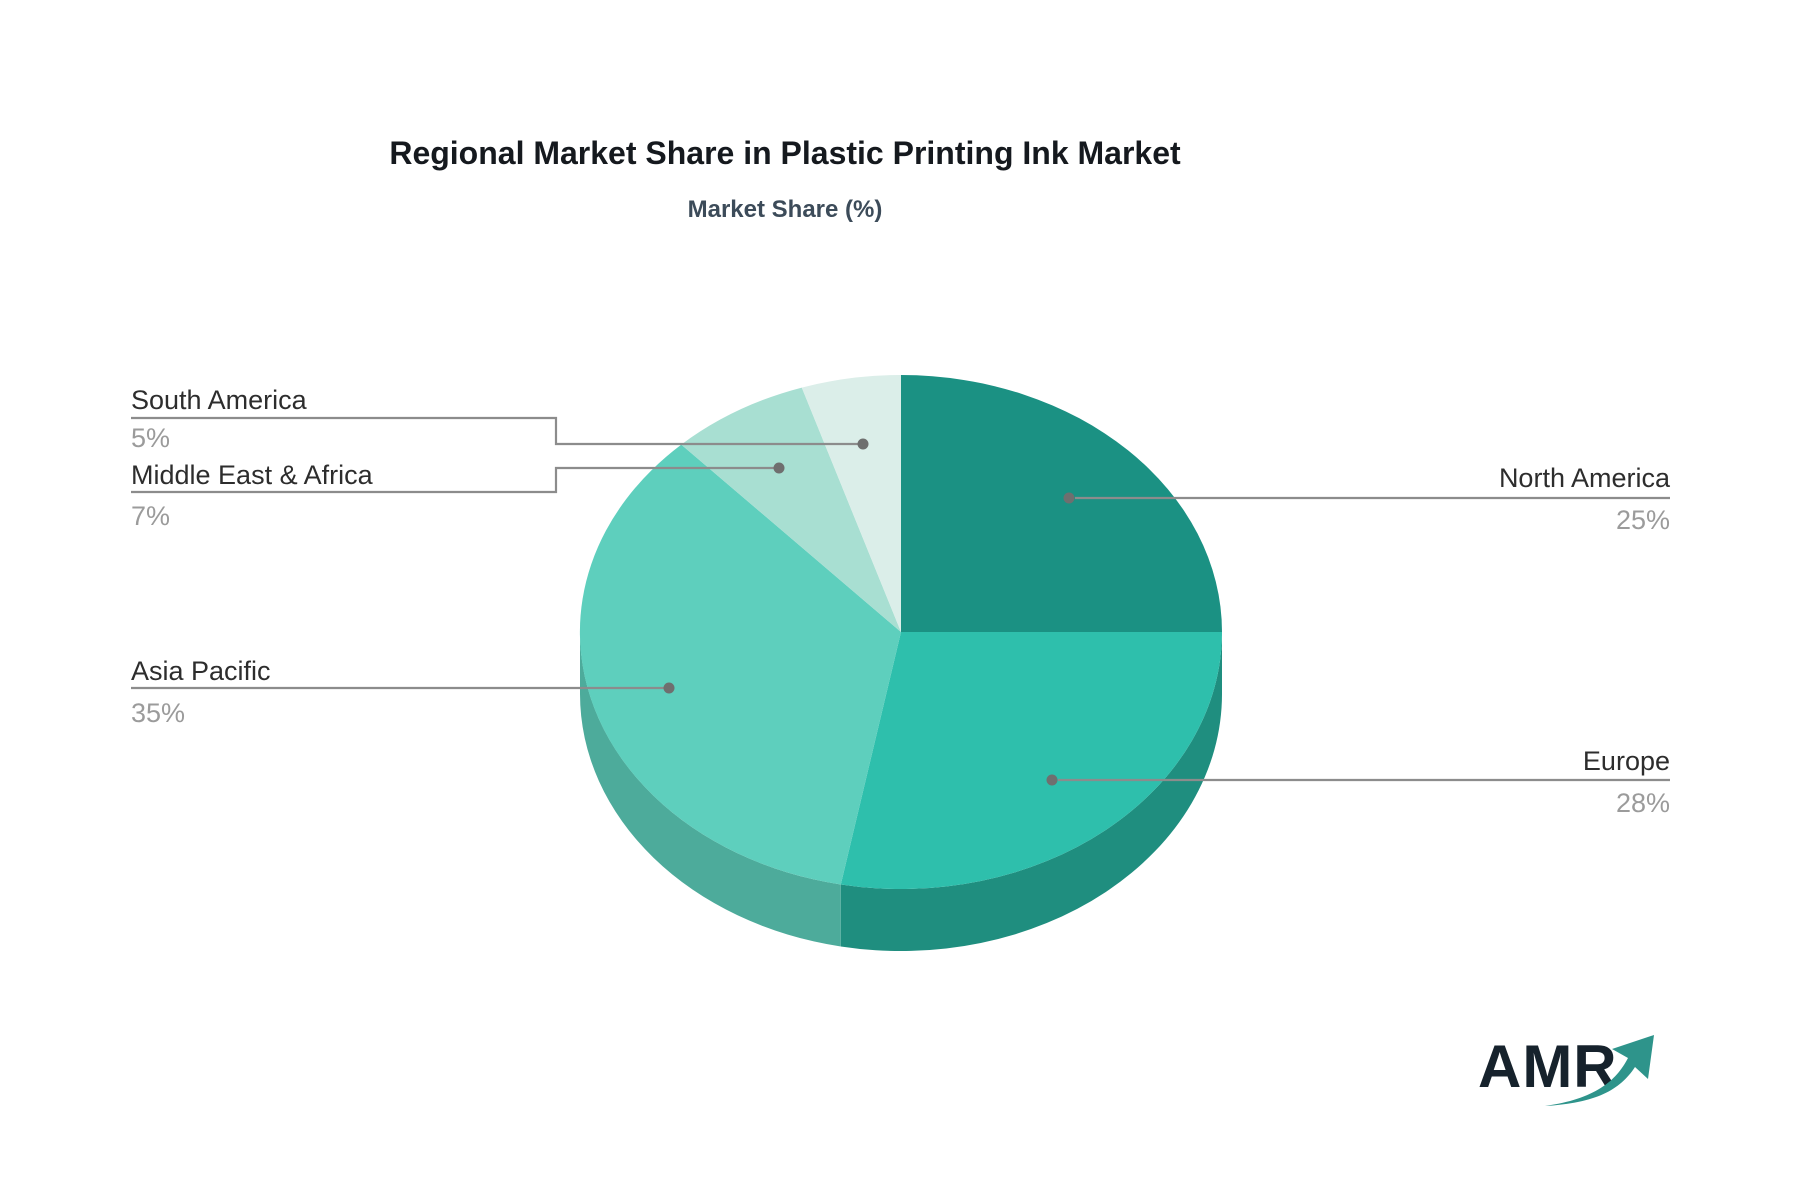  I want to click on label-middle-east-africa: Middle East & Africa, so click(252, 475).